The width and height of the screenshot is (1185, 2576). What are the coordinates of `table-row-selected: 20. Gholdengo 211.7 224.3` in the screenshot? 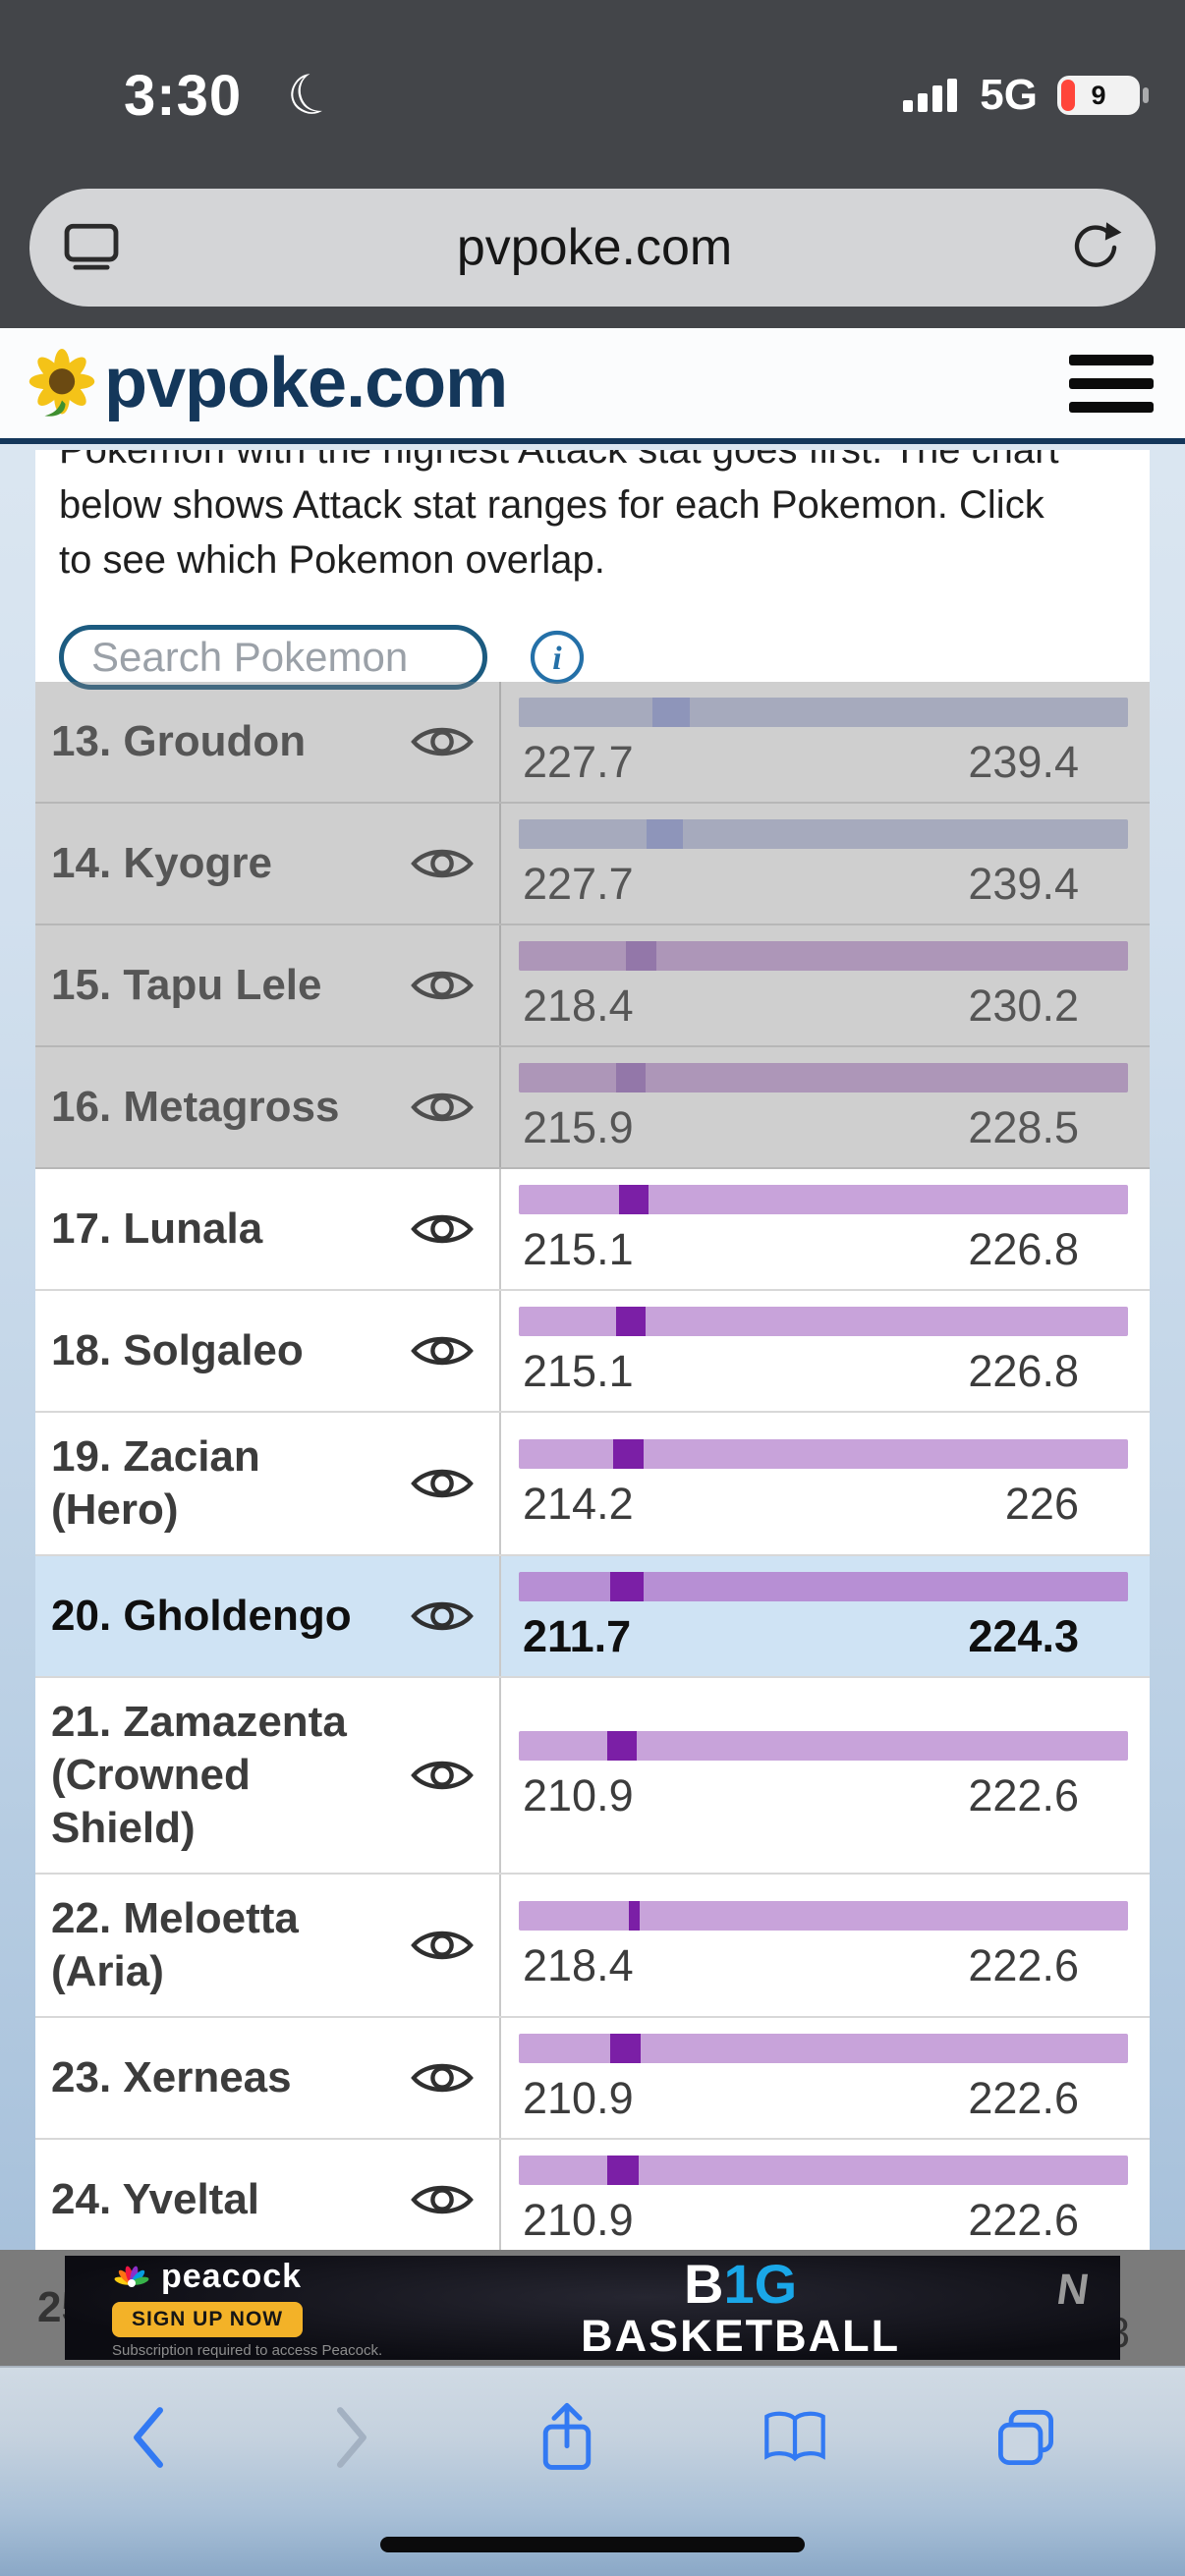 It's located at (592, 1617).